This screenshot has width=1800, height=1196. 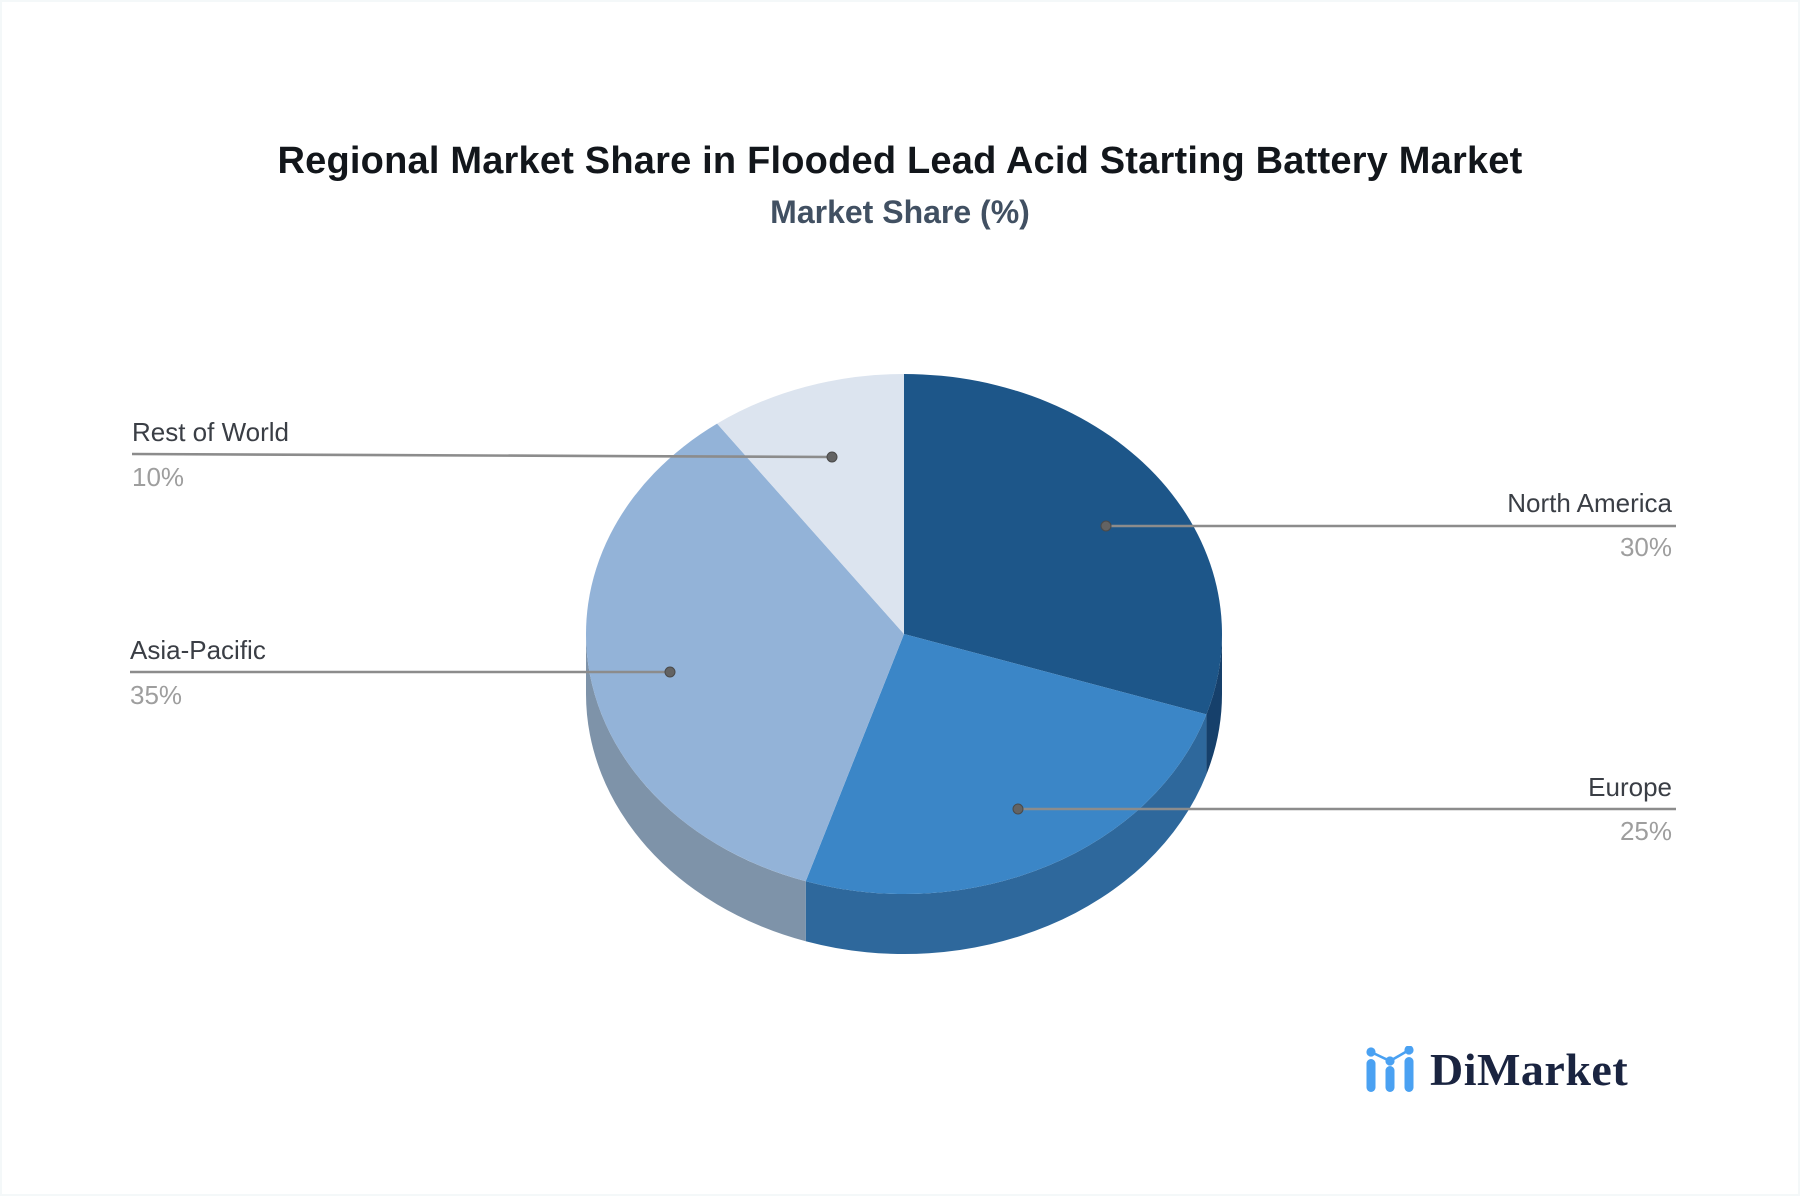 I want to click on slice-percent: 10%, so click(x=158, y=477).